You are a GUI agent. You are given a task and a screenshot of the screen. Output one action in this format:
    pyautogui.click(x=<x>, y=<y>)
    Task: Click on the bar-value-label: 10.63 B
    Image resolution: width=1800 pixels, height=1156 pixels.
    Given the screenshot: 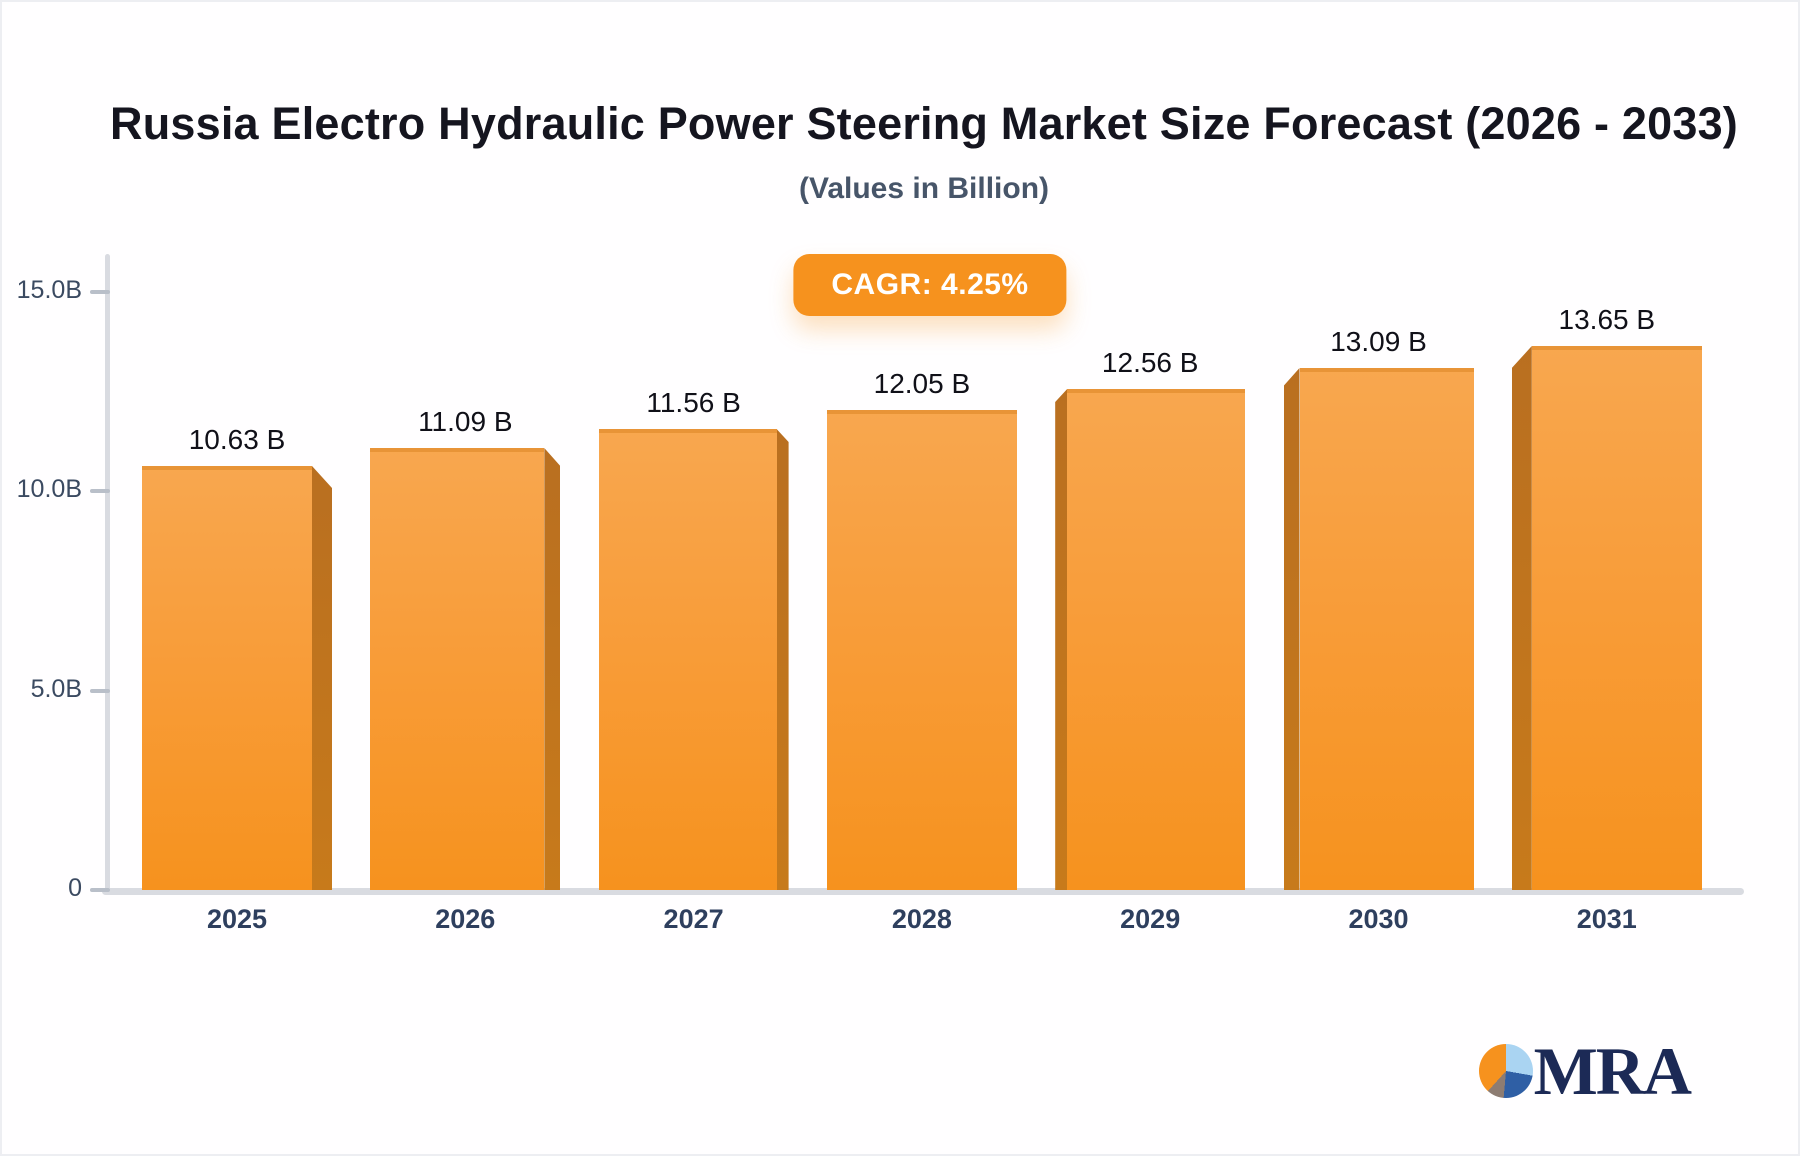 What is the action you would take?
    pyautogui.click(x=237, y=439)
    